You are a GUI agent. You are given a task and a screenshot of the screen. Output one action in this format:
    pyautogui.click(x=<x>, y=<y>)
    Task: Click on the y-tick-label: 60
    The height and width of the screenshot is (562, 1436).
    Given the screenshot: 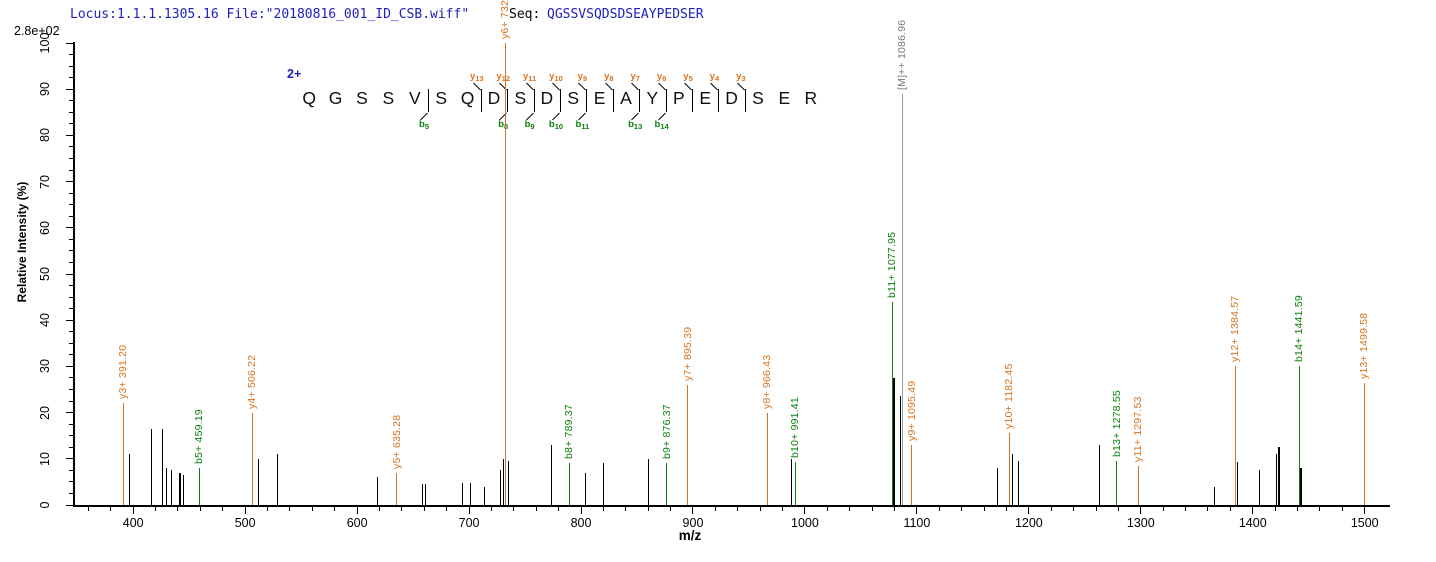 What is the action you would take?
    pyautogui.click(x=45, y=227)
    